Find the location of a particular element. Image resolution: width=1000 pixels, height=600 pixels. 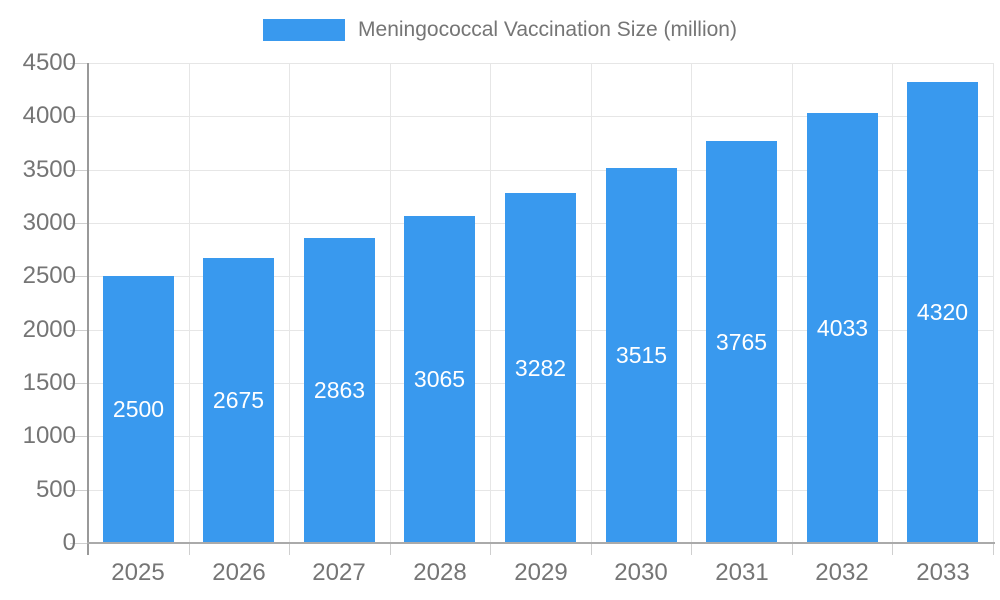

x-axis-category-label: 2030 is located at coordinates (641, 572).